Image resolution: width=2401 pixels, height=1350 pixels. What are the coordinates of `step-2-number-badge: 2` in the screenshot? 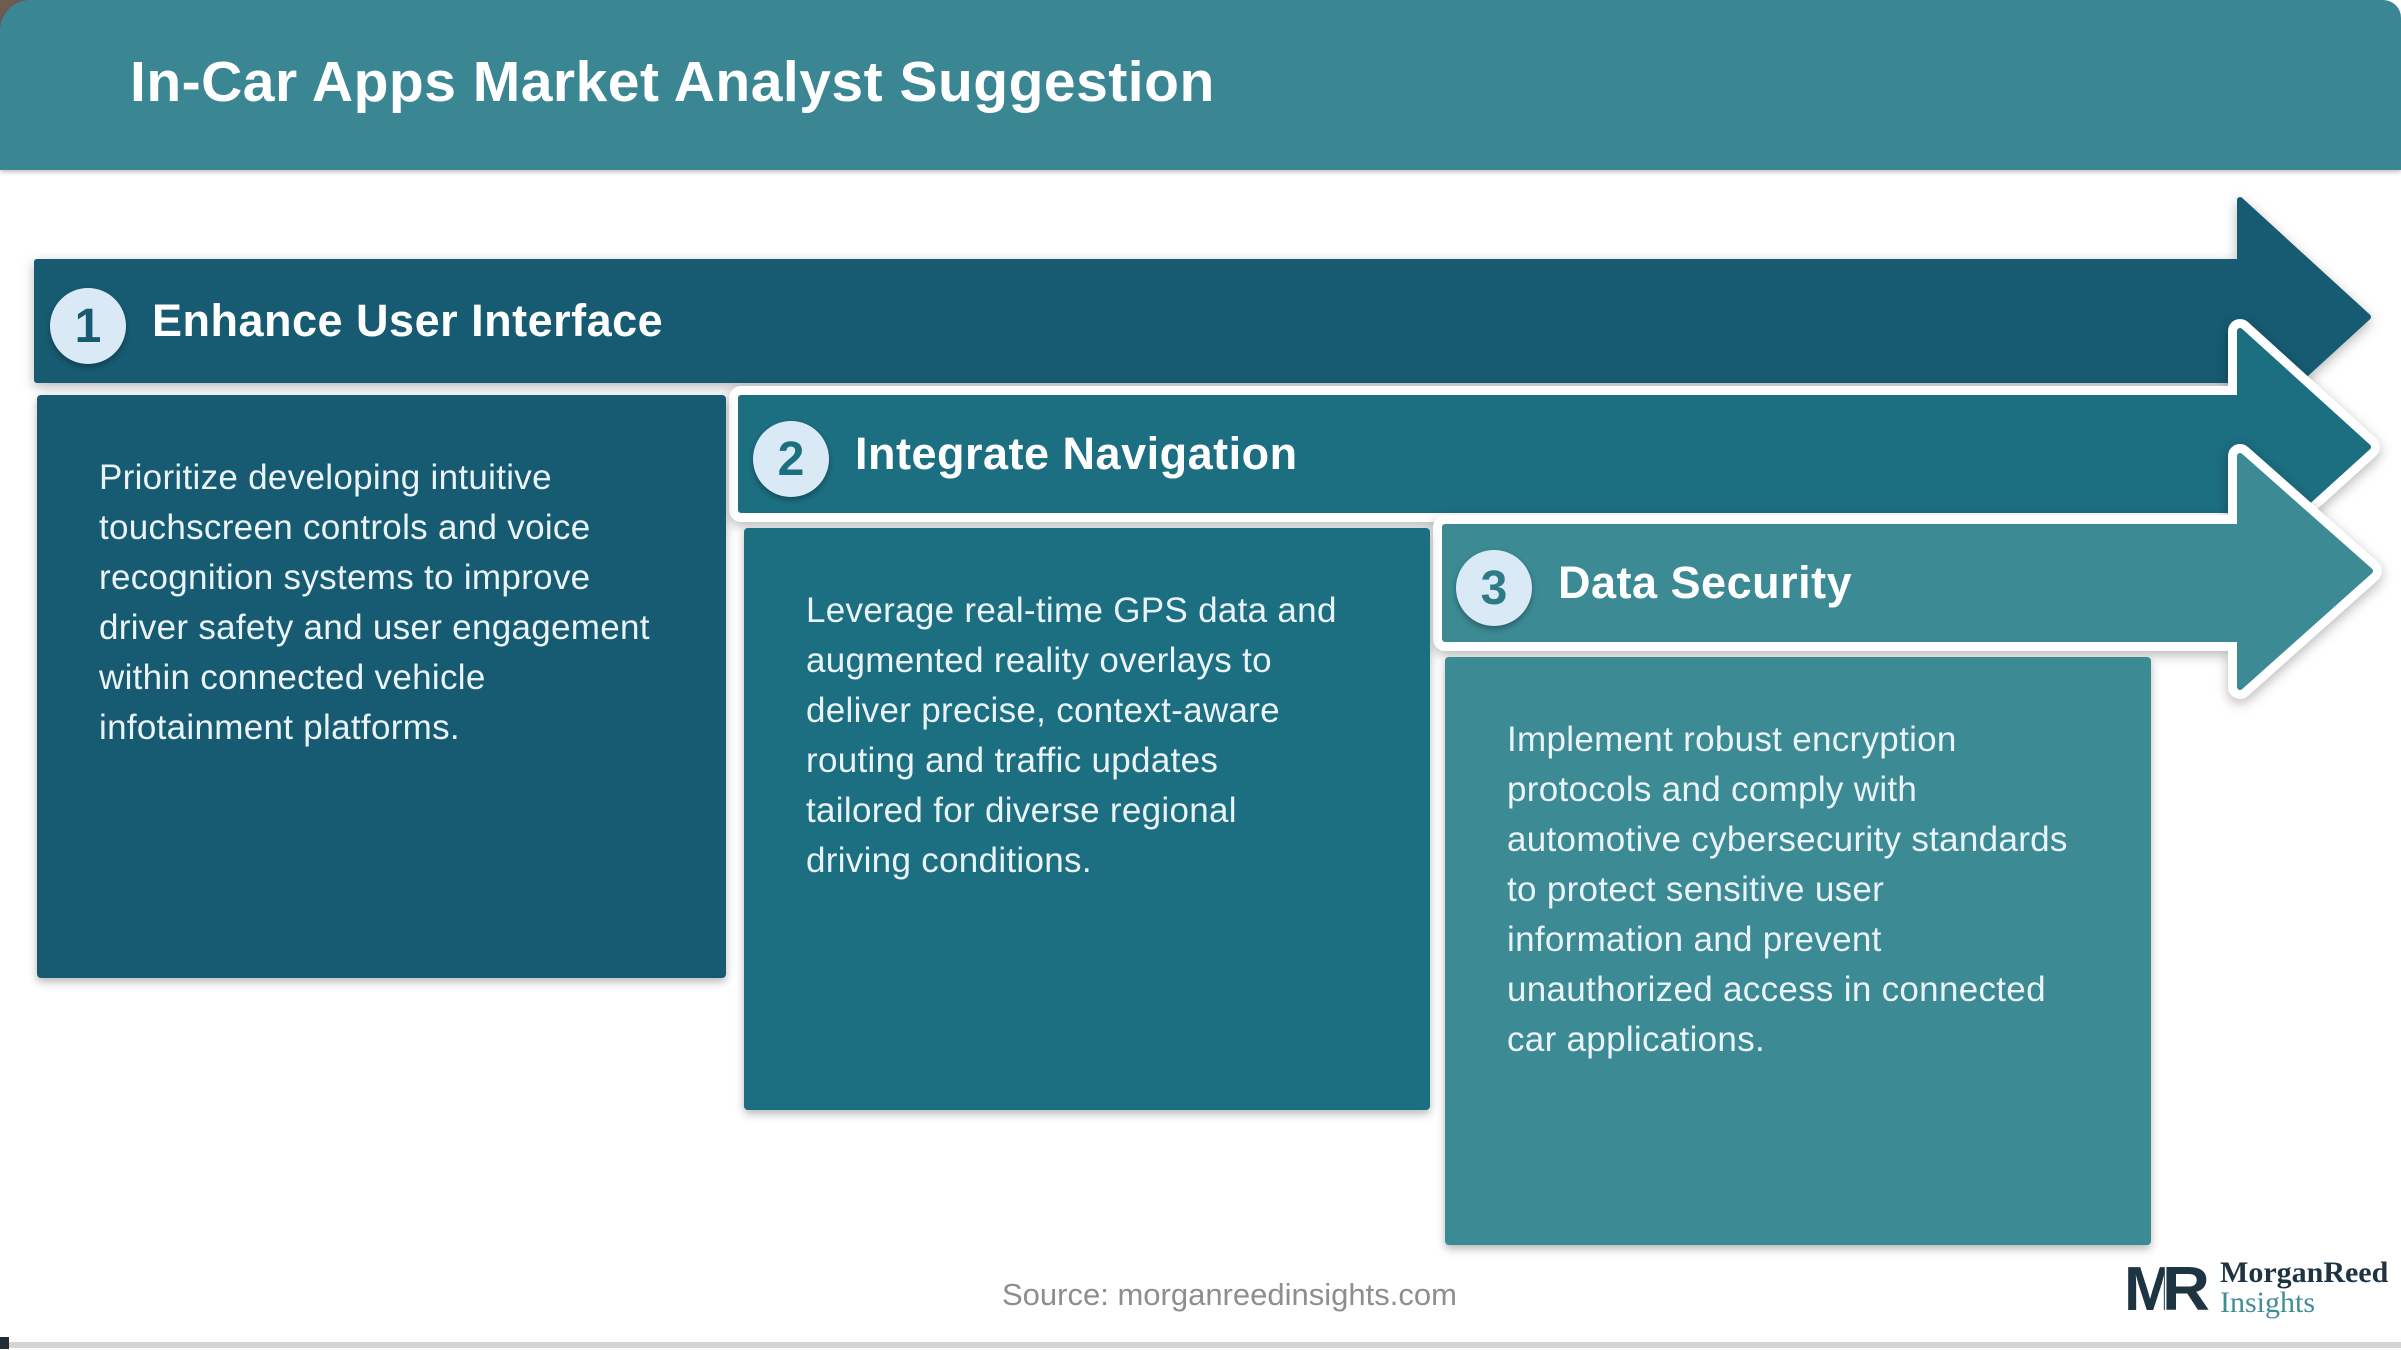 It's located at (791, 459).